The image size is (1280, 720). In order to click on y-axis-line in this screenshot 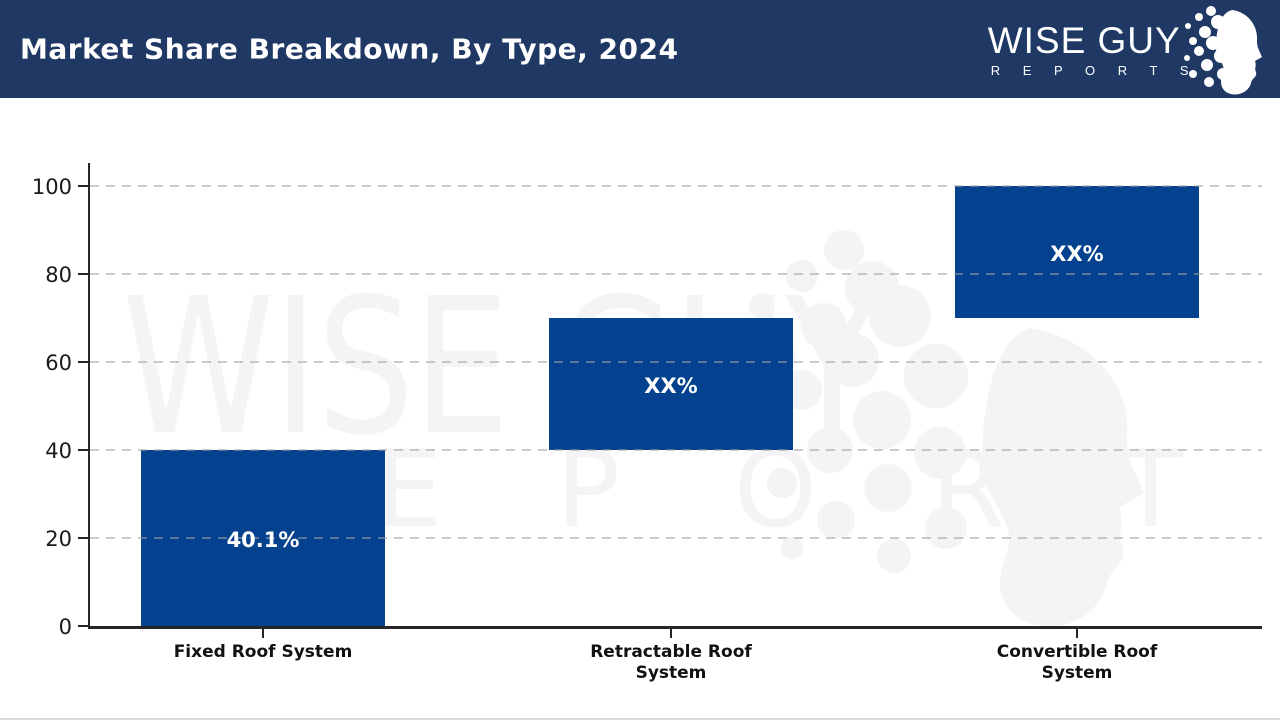, I will do `click(89, 396)`.